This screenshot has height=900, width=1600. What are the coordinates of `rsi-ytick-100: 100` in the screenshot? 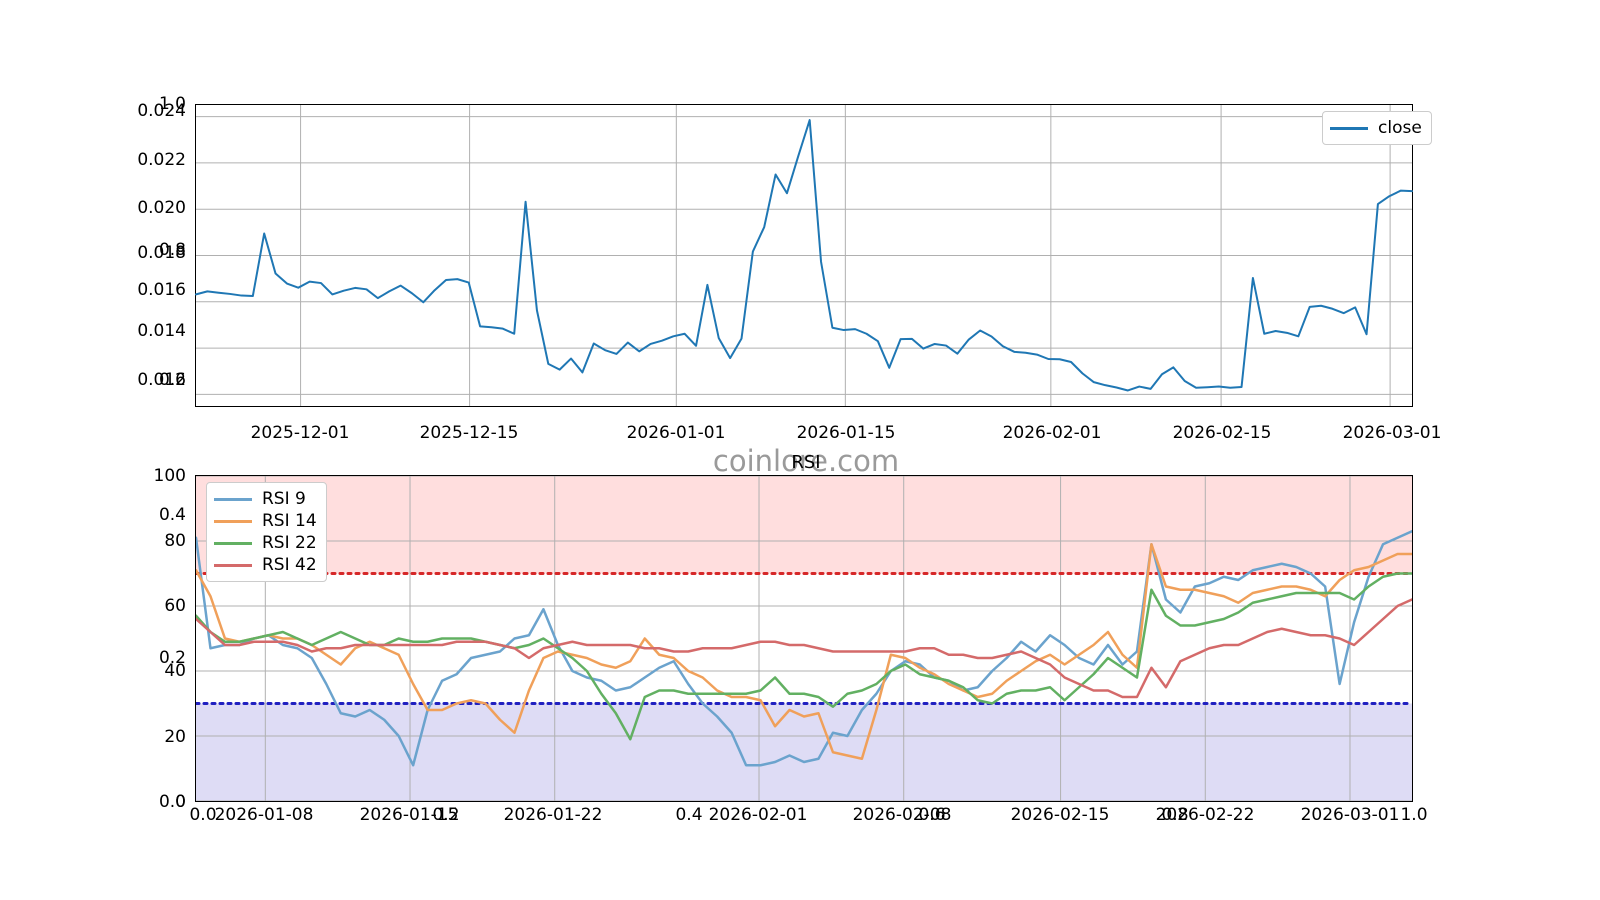 It's located at (169, 476).